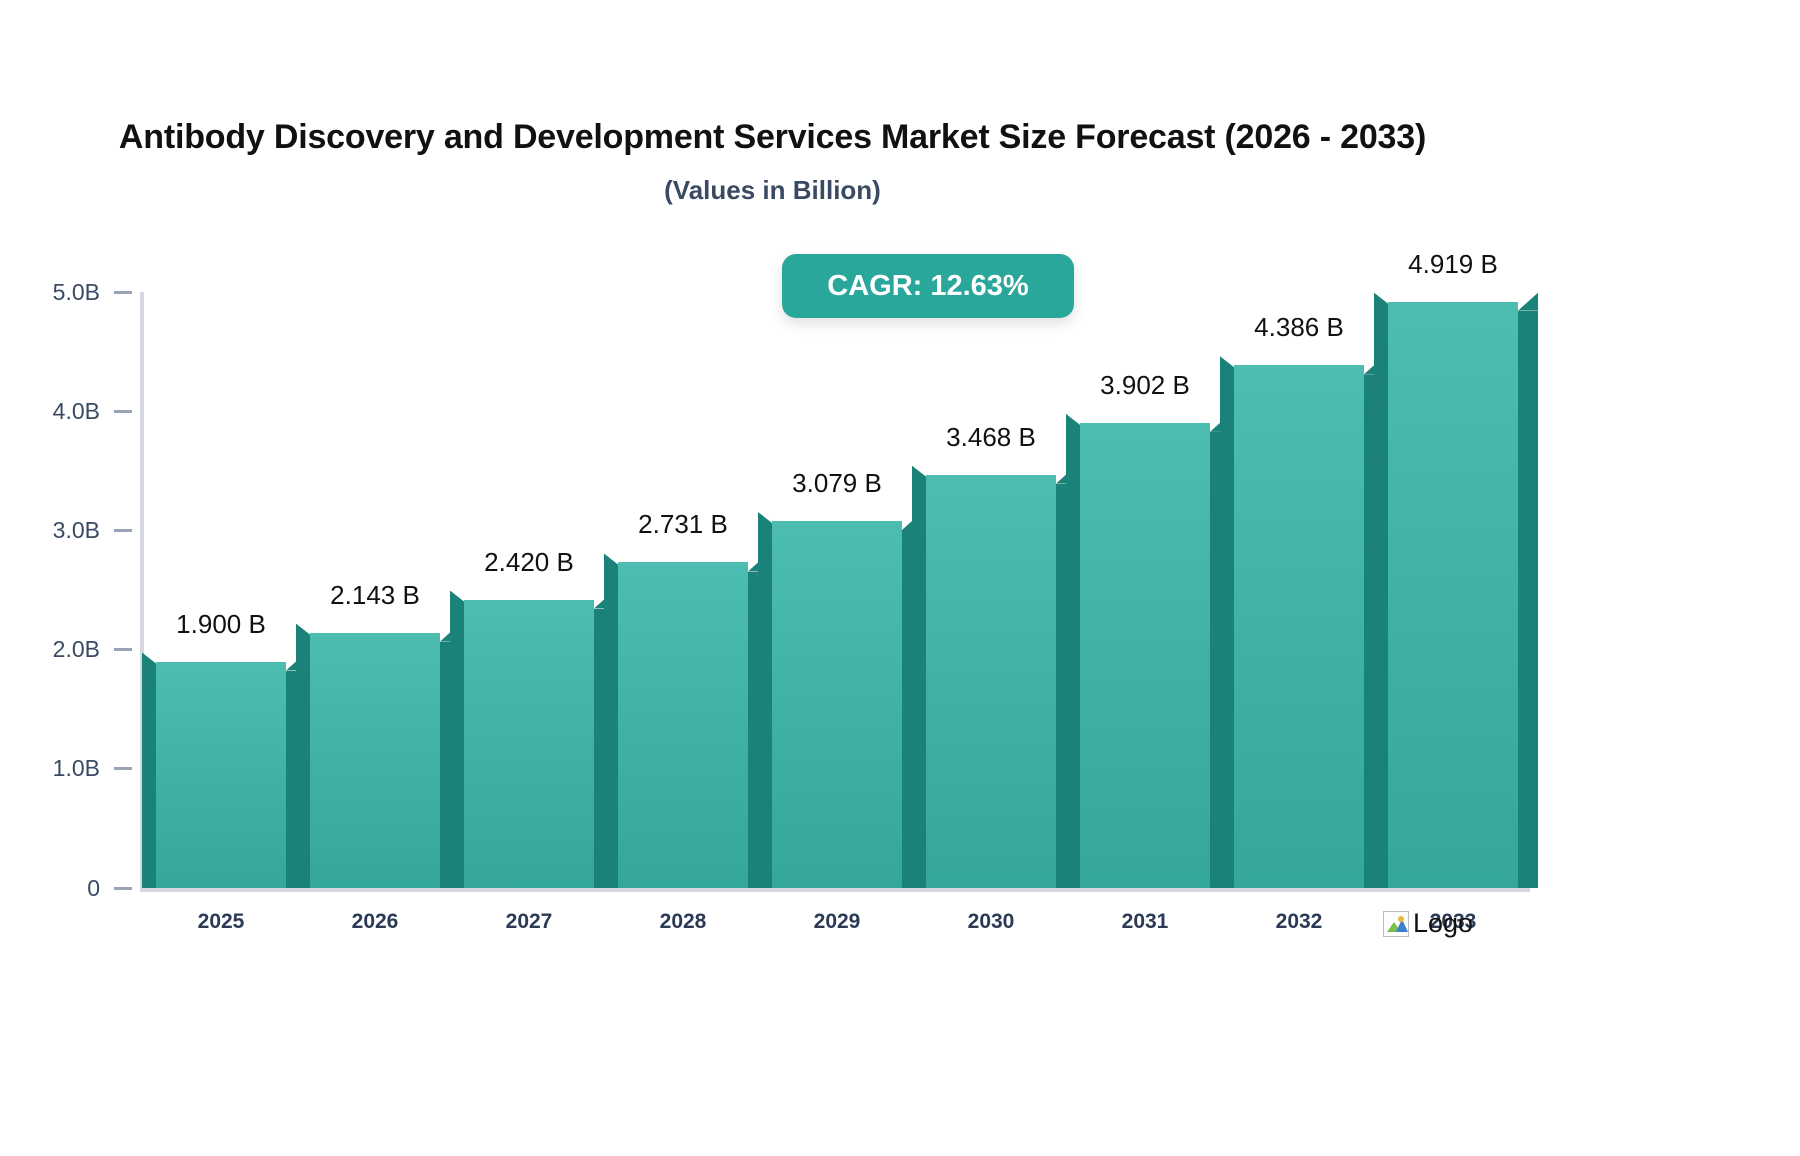  I want to click on bar-slot: 3.468 B, so click(994, 559).